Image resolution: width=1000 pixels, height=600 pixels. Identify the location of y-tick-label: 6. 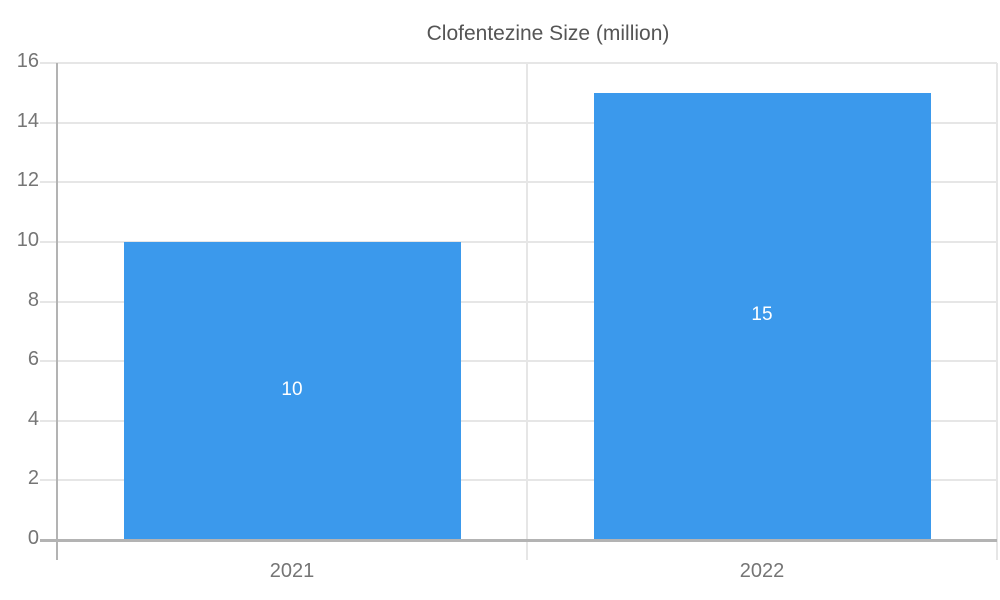
(33, 359).